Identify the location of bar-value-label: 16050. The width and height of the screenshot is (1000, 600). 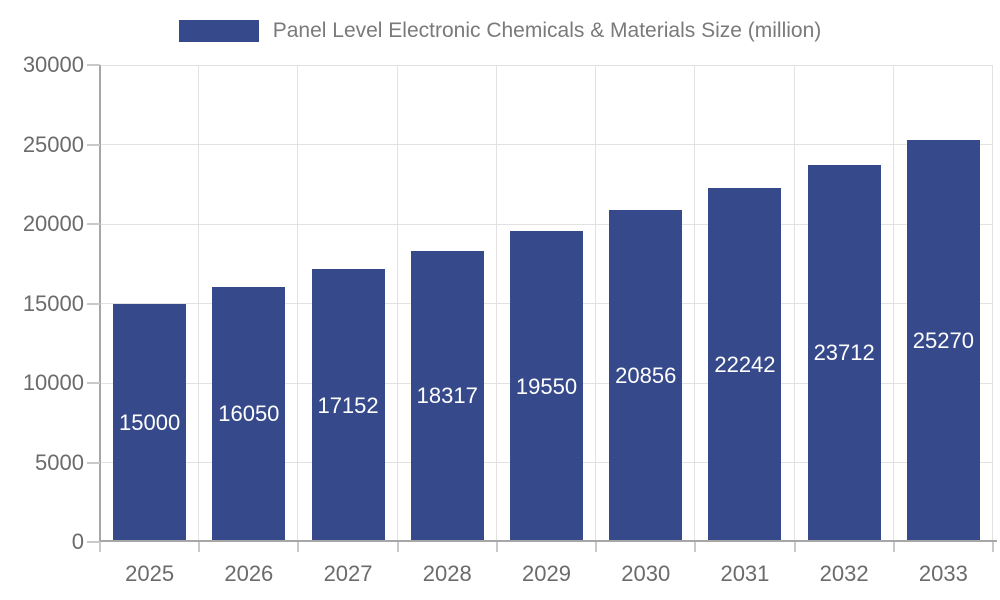
(249, 414).